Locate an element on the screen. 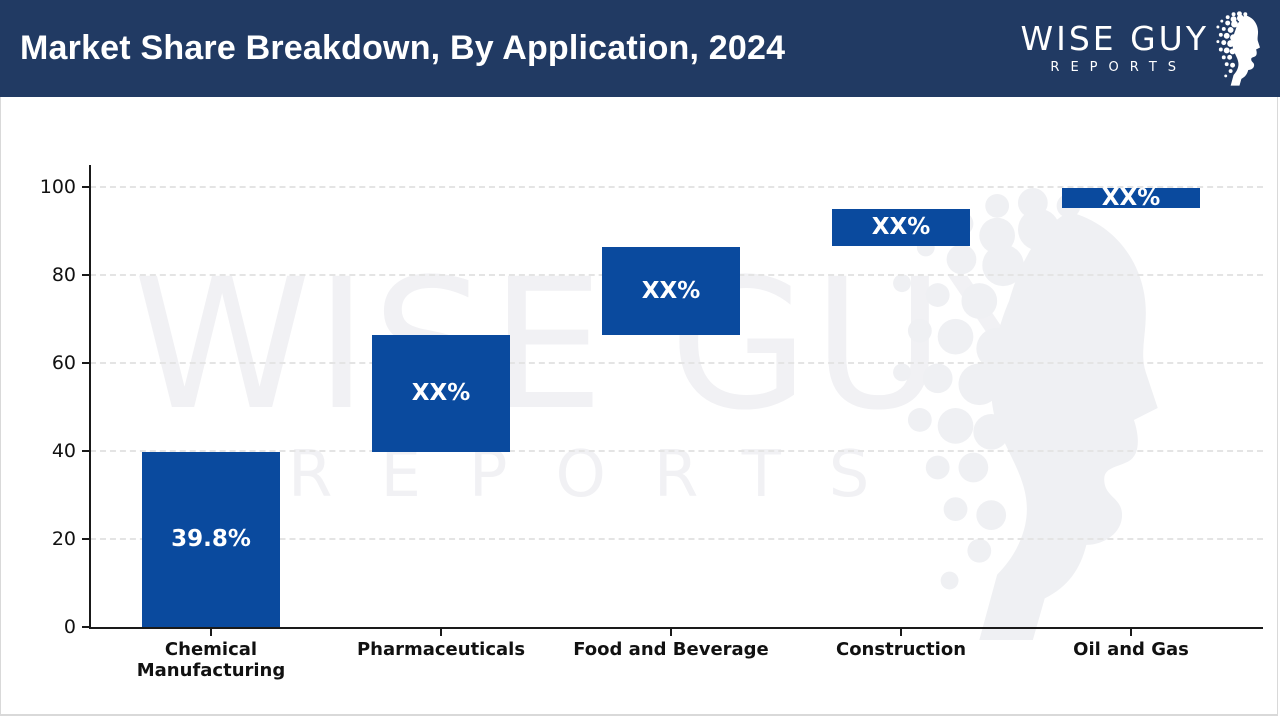 The height and width of the screenshot is (720, 1280). bar-value-label-chemical-manufacturing: 39.8% is located at coordinates (211, 539).